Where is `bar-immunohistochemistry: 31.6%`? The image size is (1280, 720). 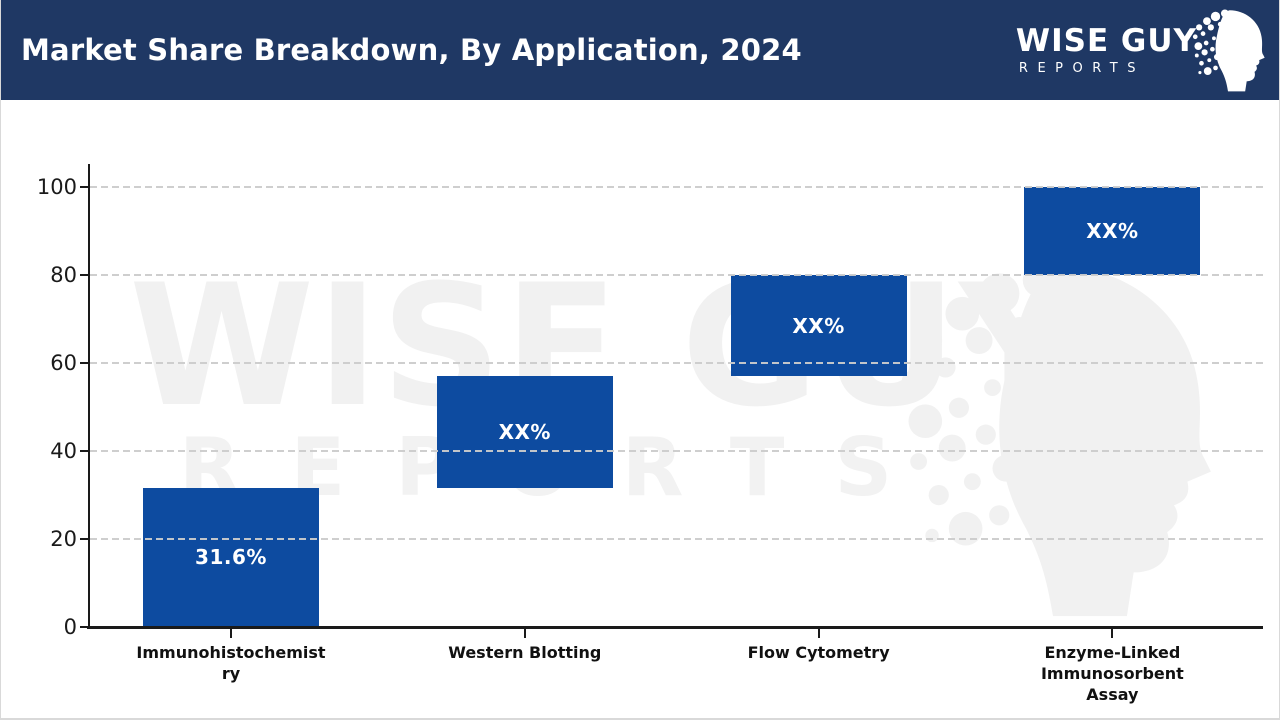
bar-immunohistochemistry: 31.6% is located at coordinates (231, 557).